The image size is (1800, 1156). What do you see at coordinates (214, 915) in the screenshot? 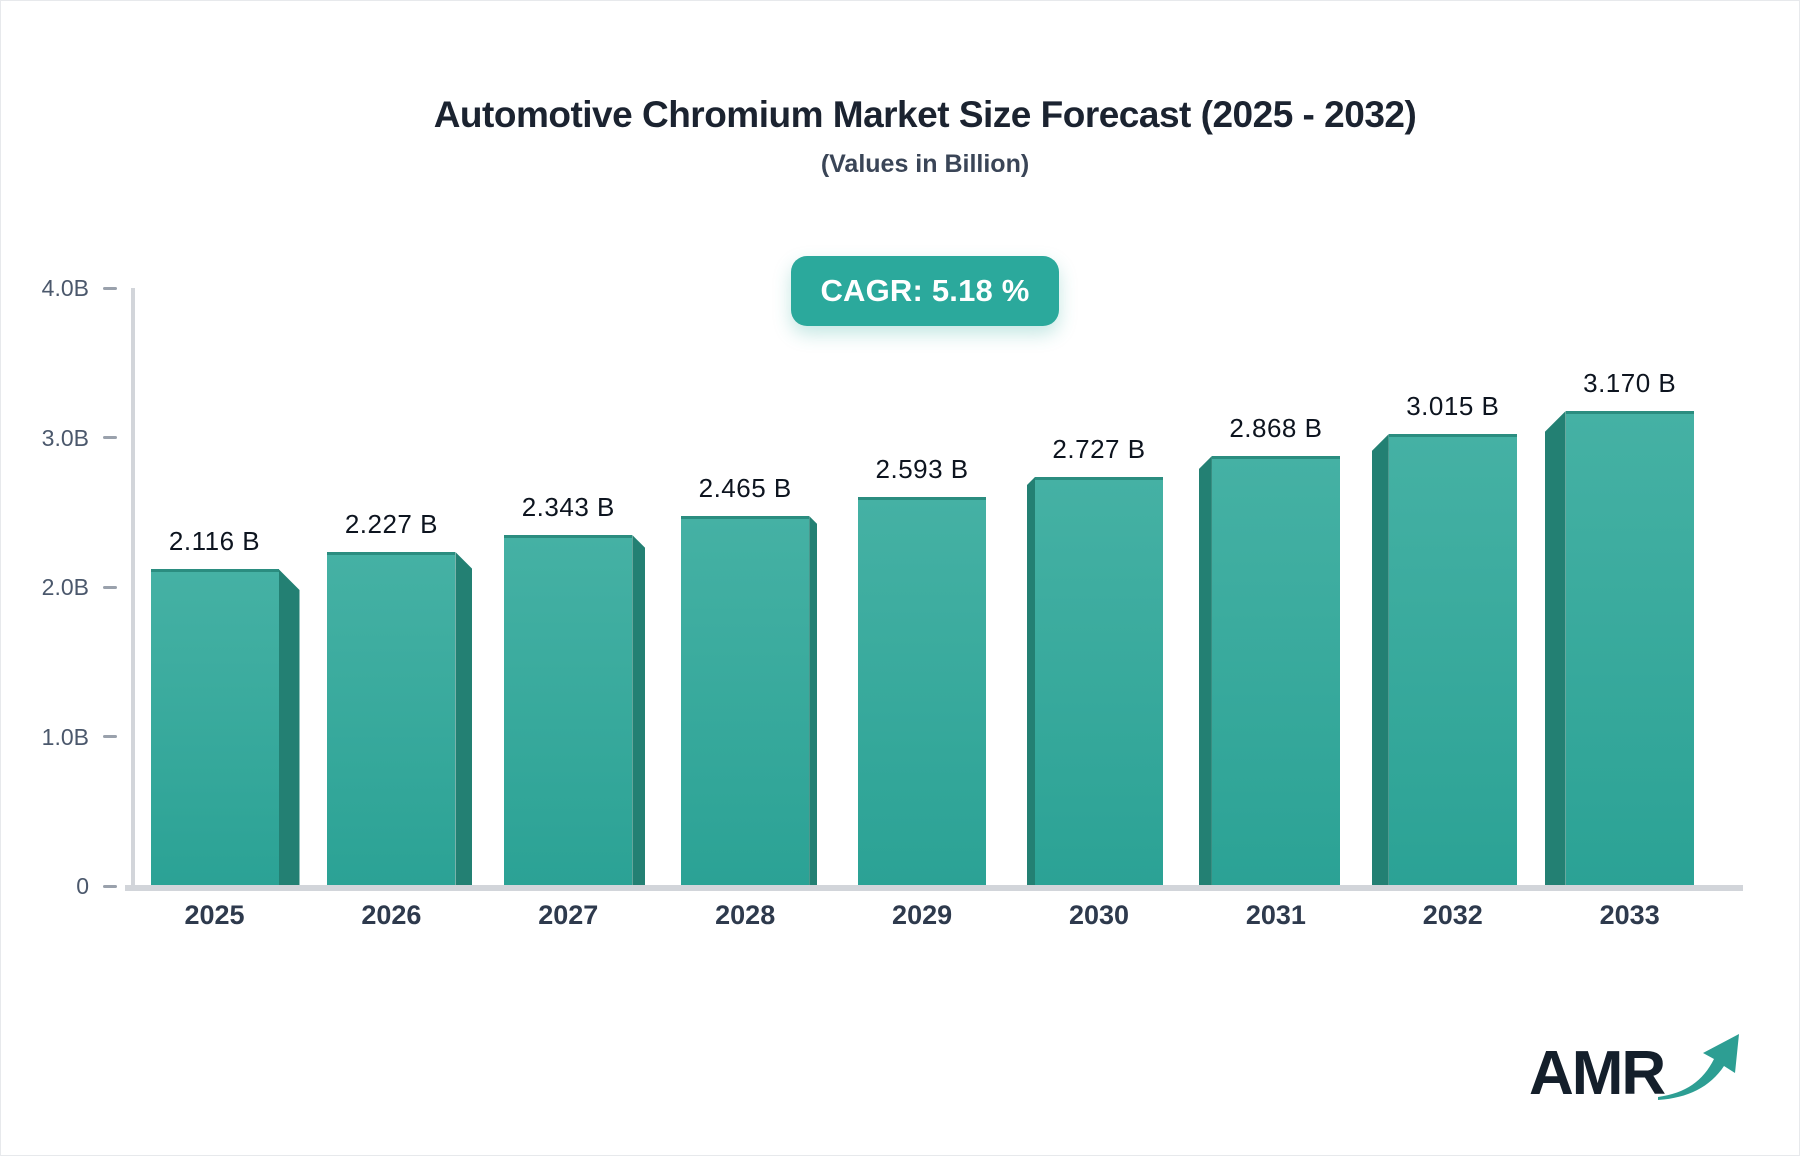
I see `x-axis-label: 2025` at bounding box center [214, 915].